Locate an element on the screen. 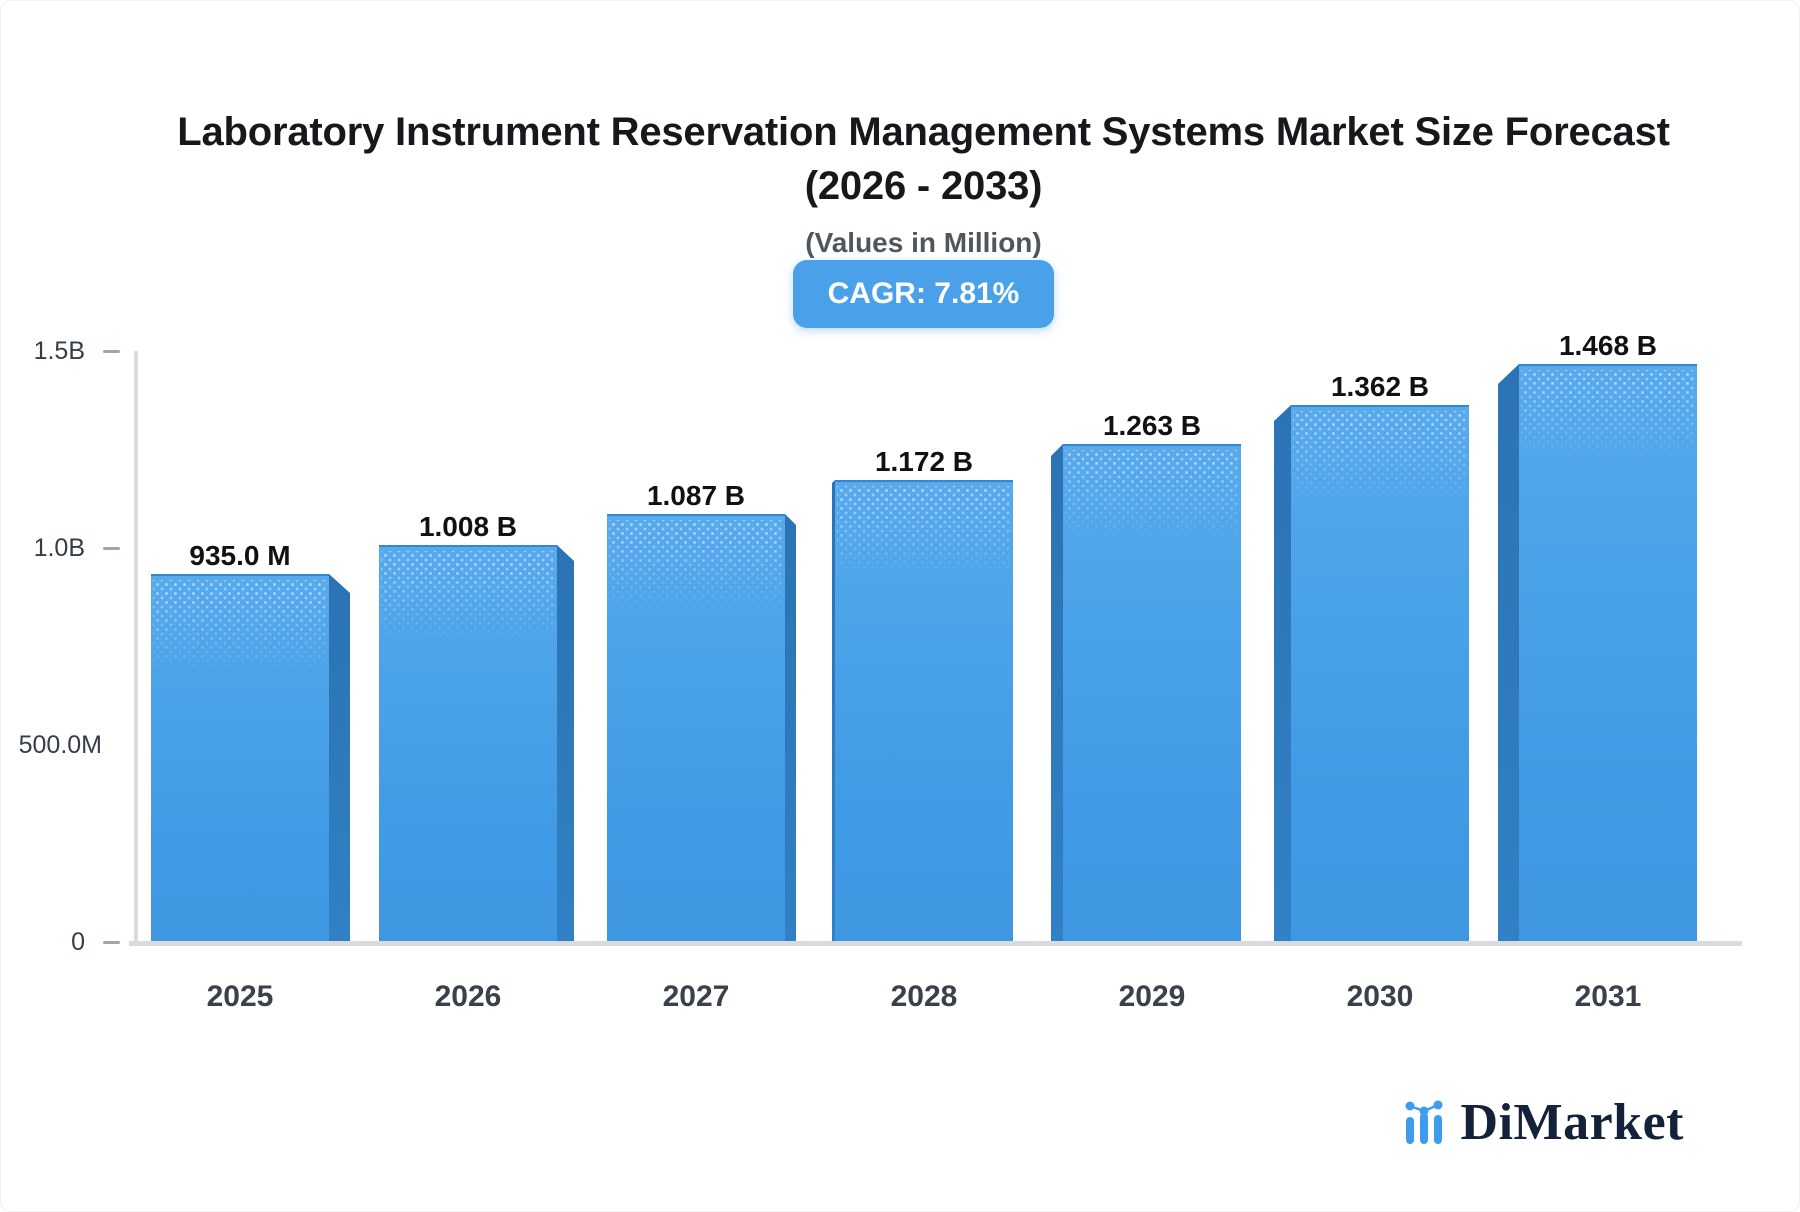 This screenshot has height=1212, width=1800. bar-2030 is located at coordinates (1380, 675).